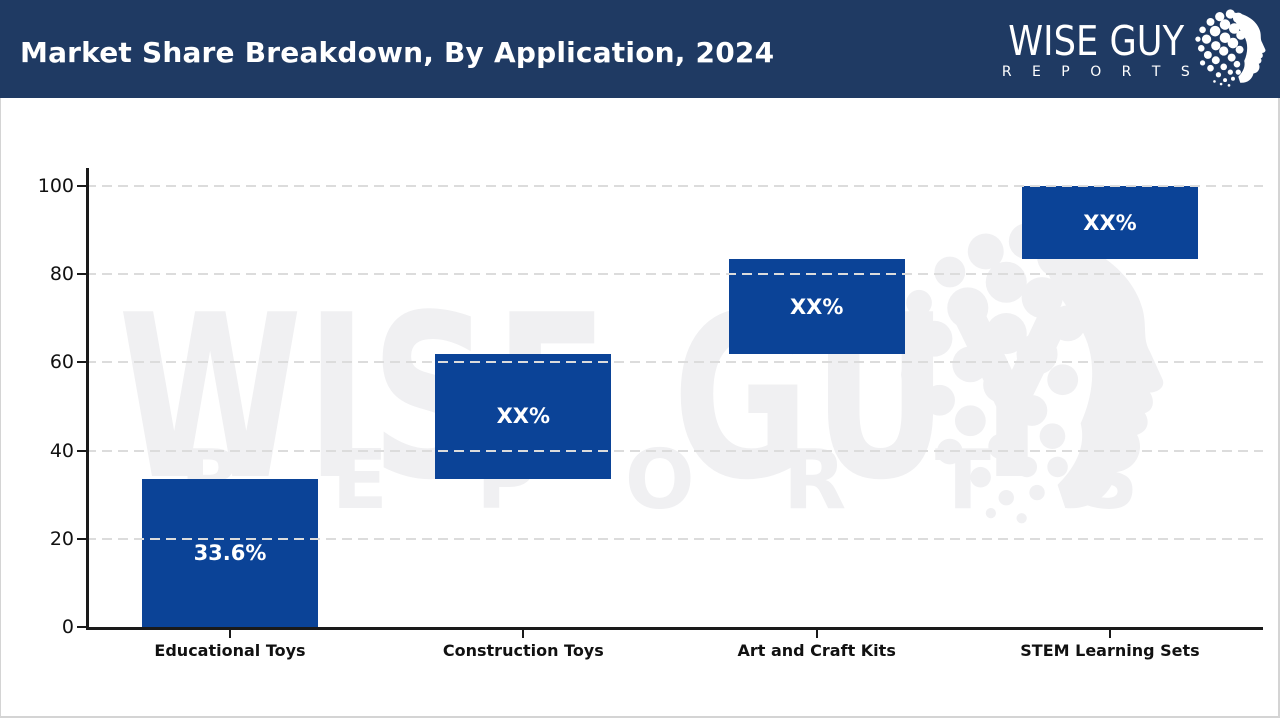 Image resolution: width=1280 pixels, height=720 pixels. What do you see at coordinates (674, 628) in the screenshot?
I see `x-axis-line` at bounding box center [674, 628].